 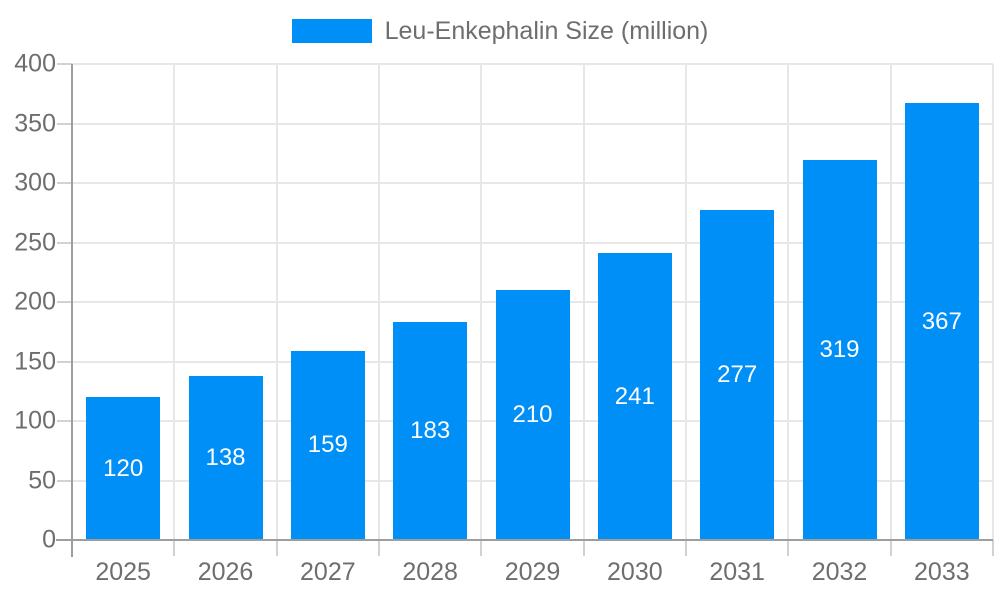 What do you see at coordinates (72, 310) in the screenshot?
I see `y-axis-line` at bounding box center [72, 310].